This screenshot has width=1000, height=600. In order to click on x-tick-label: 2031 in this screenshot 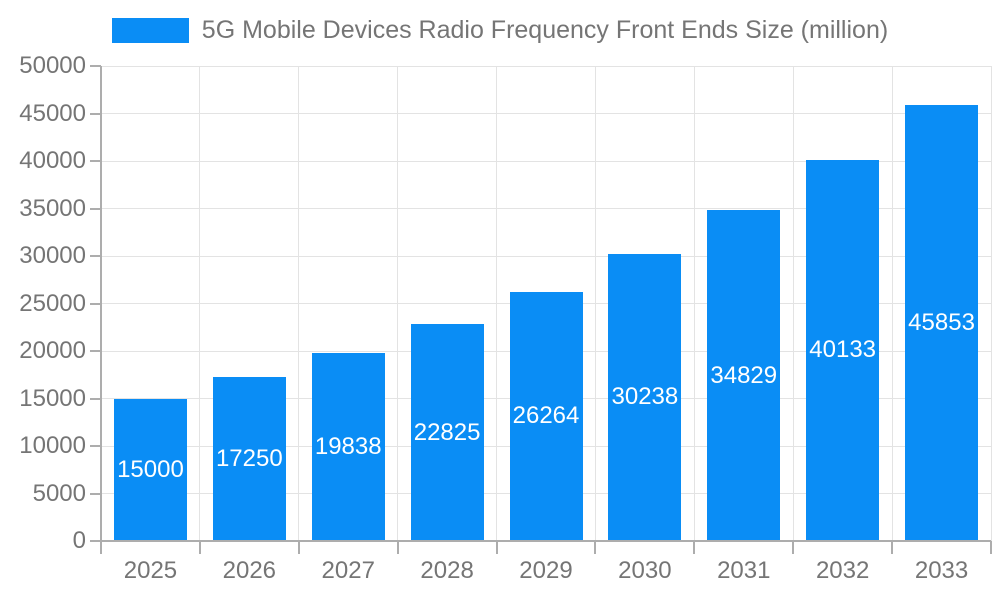, I will do `click(744, 570)`.